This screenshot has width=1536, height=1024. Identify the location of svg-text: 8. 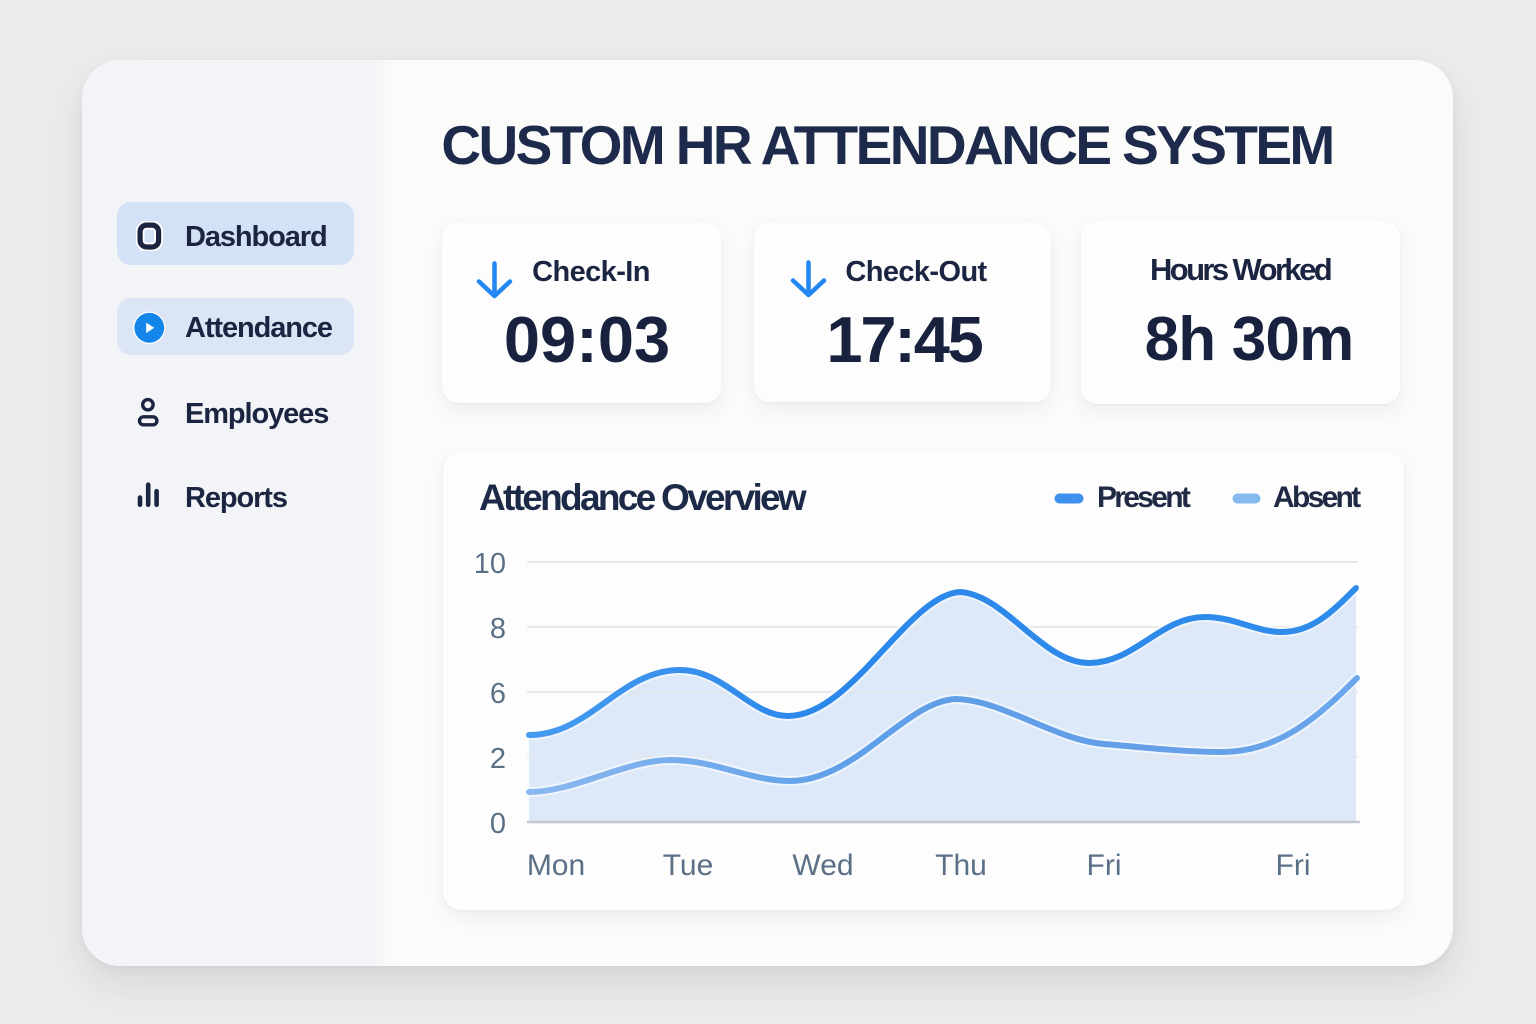
(498, 629).